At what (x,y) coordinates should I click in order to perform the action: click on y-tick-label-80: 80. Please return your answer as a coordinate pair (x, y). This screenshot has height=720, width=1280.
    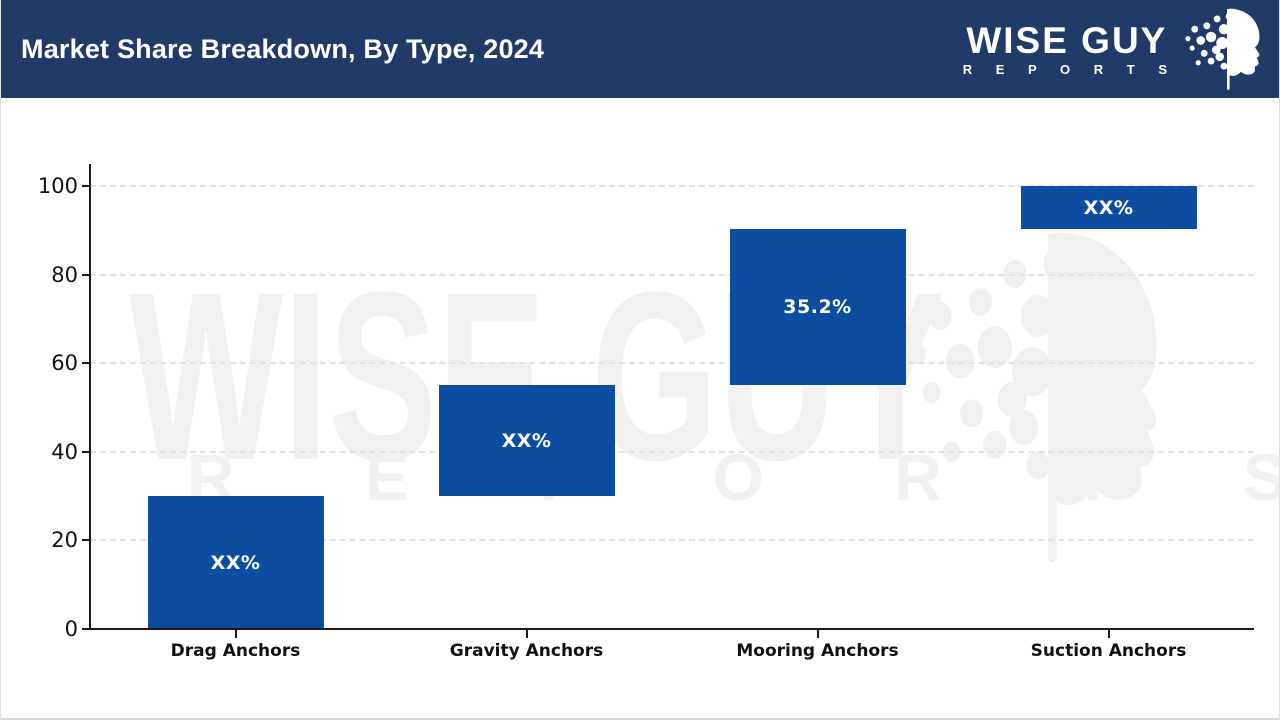
    Looking at the image, I should click on (64, 274).